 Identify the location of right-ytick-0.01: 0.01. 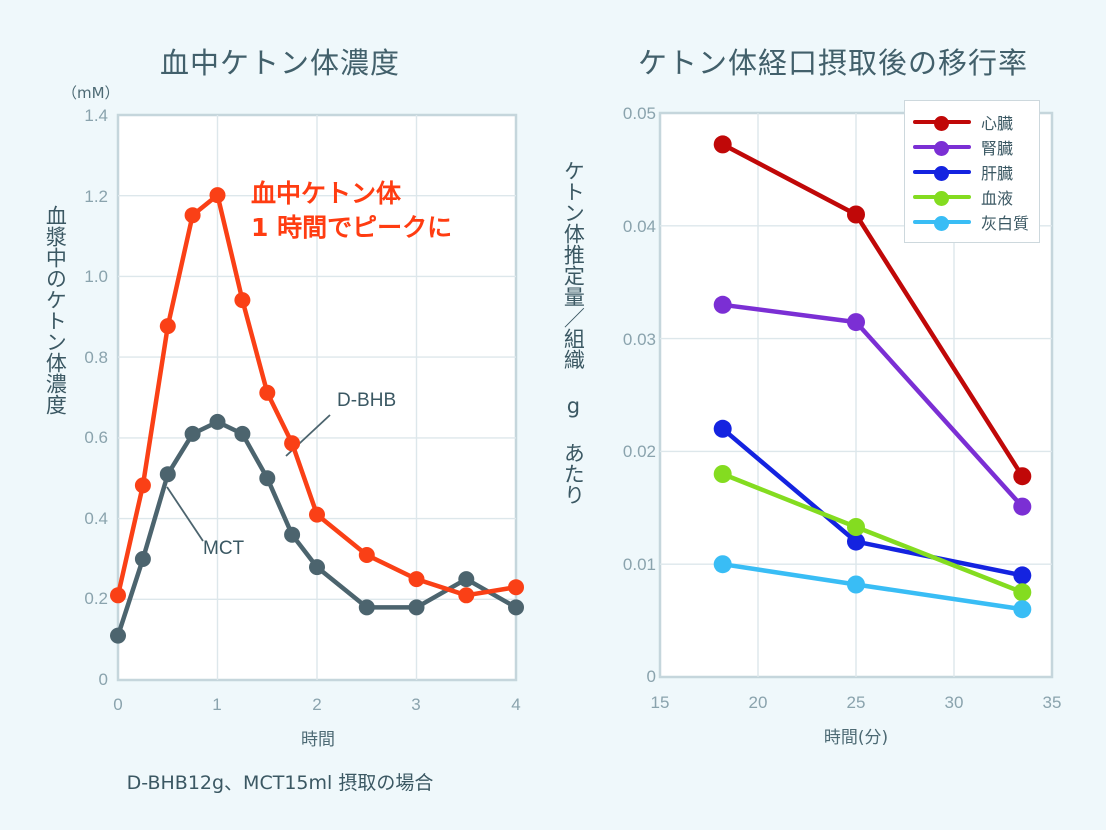
(639, 564).